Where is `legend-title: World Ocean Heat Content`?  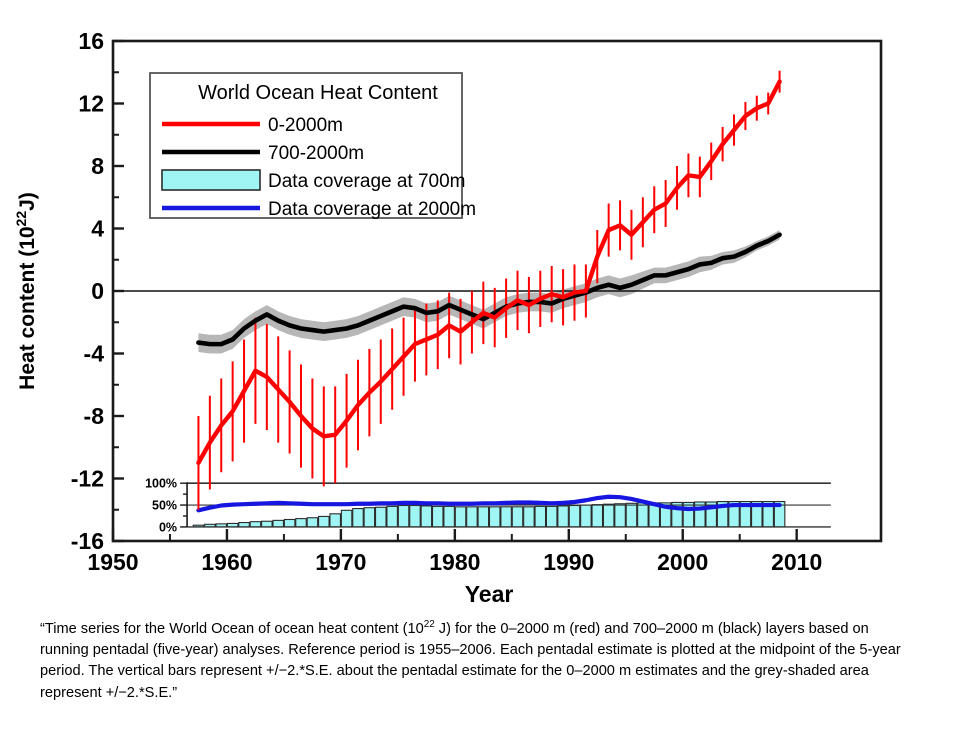
legend-title: World Ocean Heat Content is located at coordinates (318, 93).